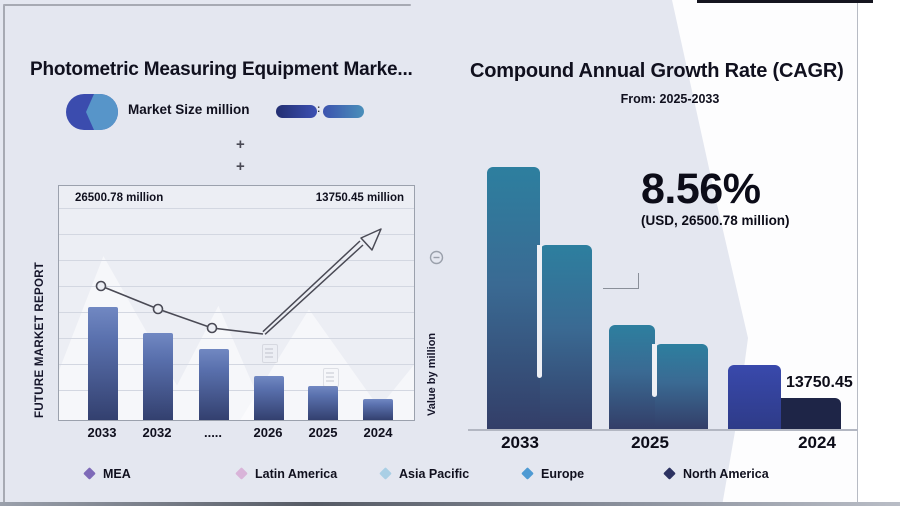  Describe the element at coordinates (566, 337) in the screenshot. I see `cagr-bar-2033-b` at that location.